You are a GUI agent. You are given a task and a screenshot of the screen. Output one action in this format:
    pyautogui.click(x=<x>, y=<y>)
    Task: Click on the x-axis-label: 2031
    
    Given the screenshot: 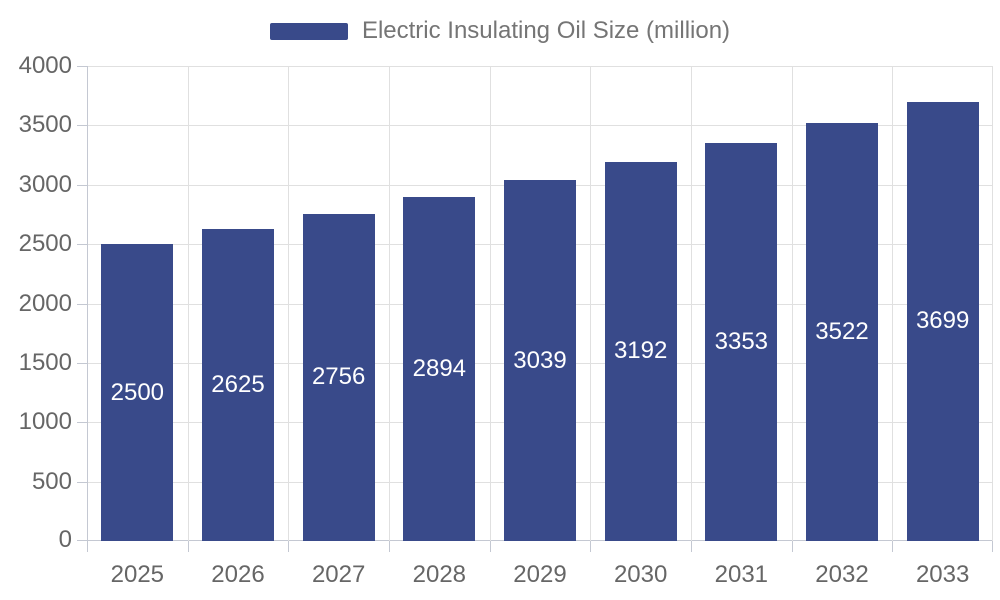 What is the action you would take?
    pyautogui.click(x=741, y=574)
    